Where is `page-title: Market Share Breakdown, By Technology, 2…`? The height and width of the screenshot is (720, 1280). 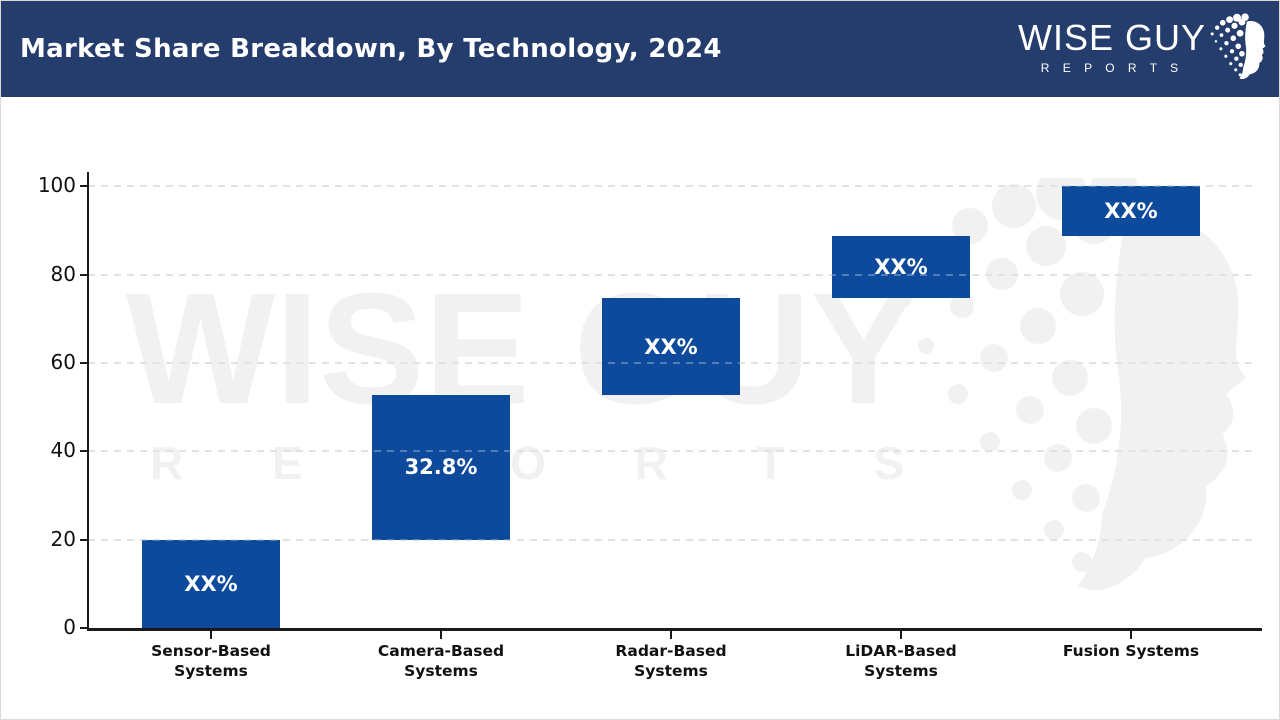 page-title: Market Share Breakdown, By Technology, 2… is located at coordinates (371, 48).